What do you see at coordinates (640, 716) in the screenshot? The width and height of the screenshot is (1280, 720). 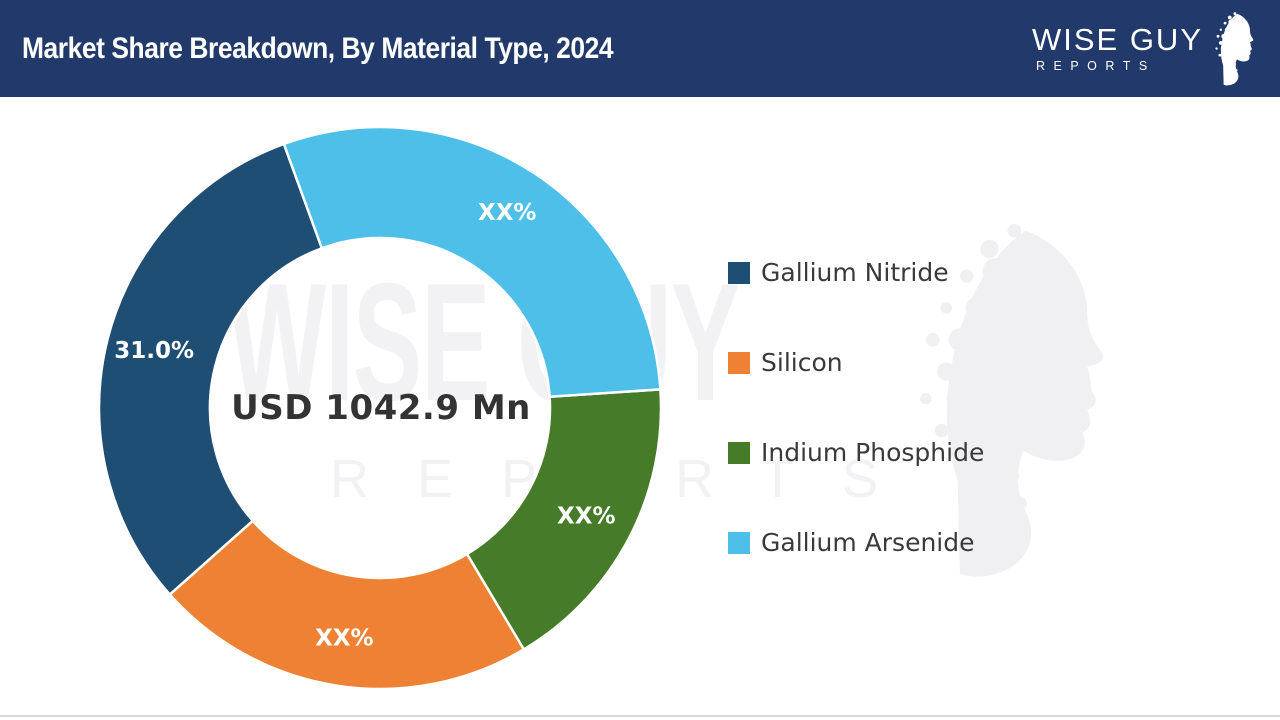 I see `bottom-divider` at bounding box center [640, 716].